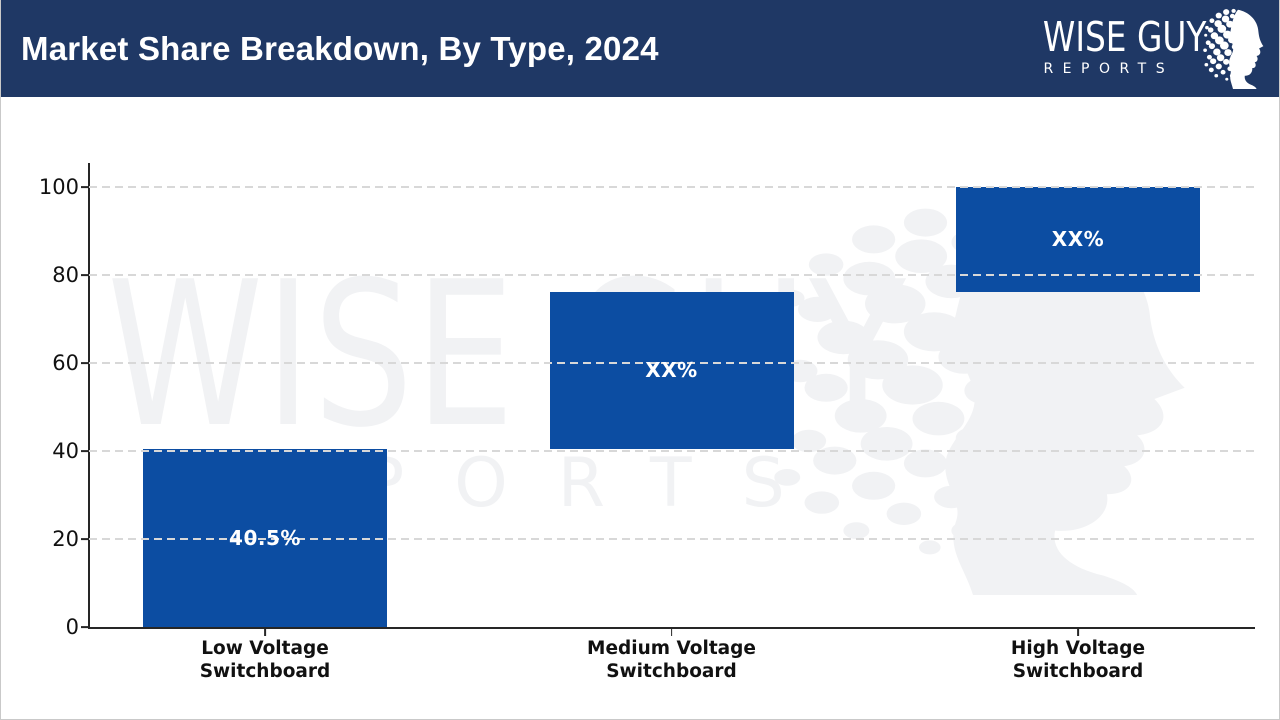 This screenshot has width=1280, height=720. Describe the element at coordinates (72, 627) in the screenshot. I see `y-tick-label: 0` at that location.